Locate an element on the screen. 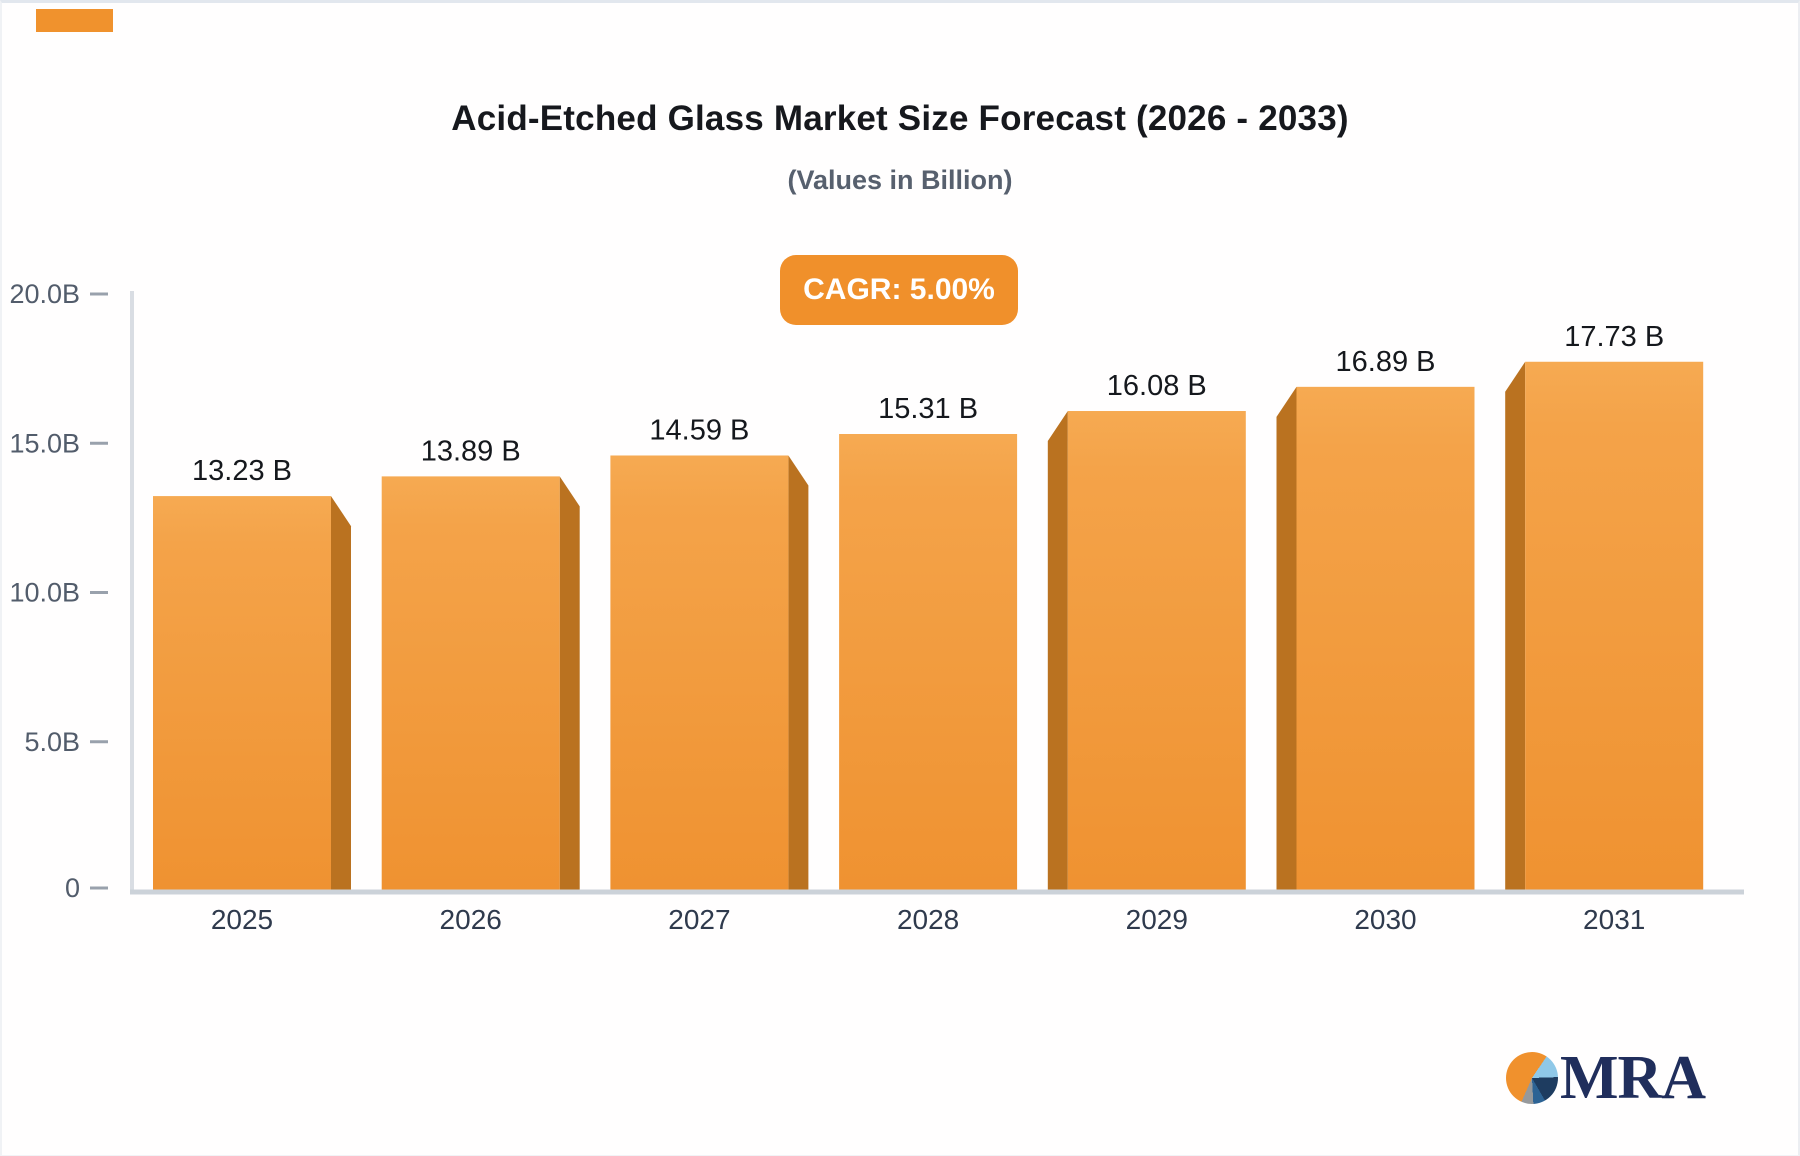 Image resolution: width=1800 pixels, height=1156 pixels. y-tick-label-20.0B: 20.0B is located at coordinates (44, 294).